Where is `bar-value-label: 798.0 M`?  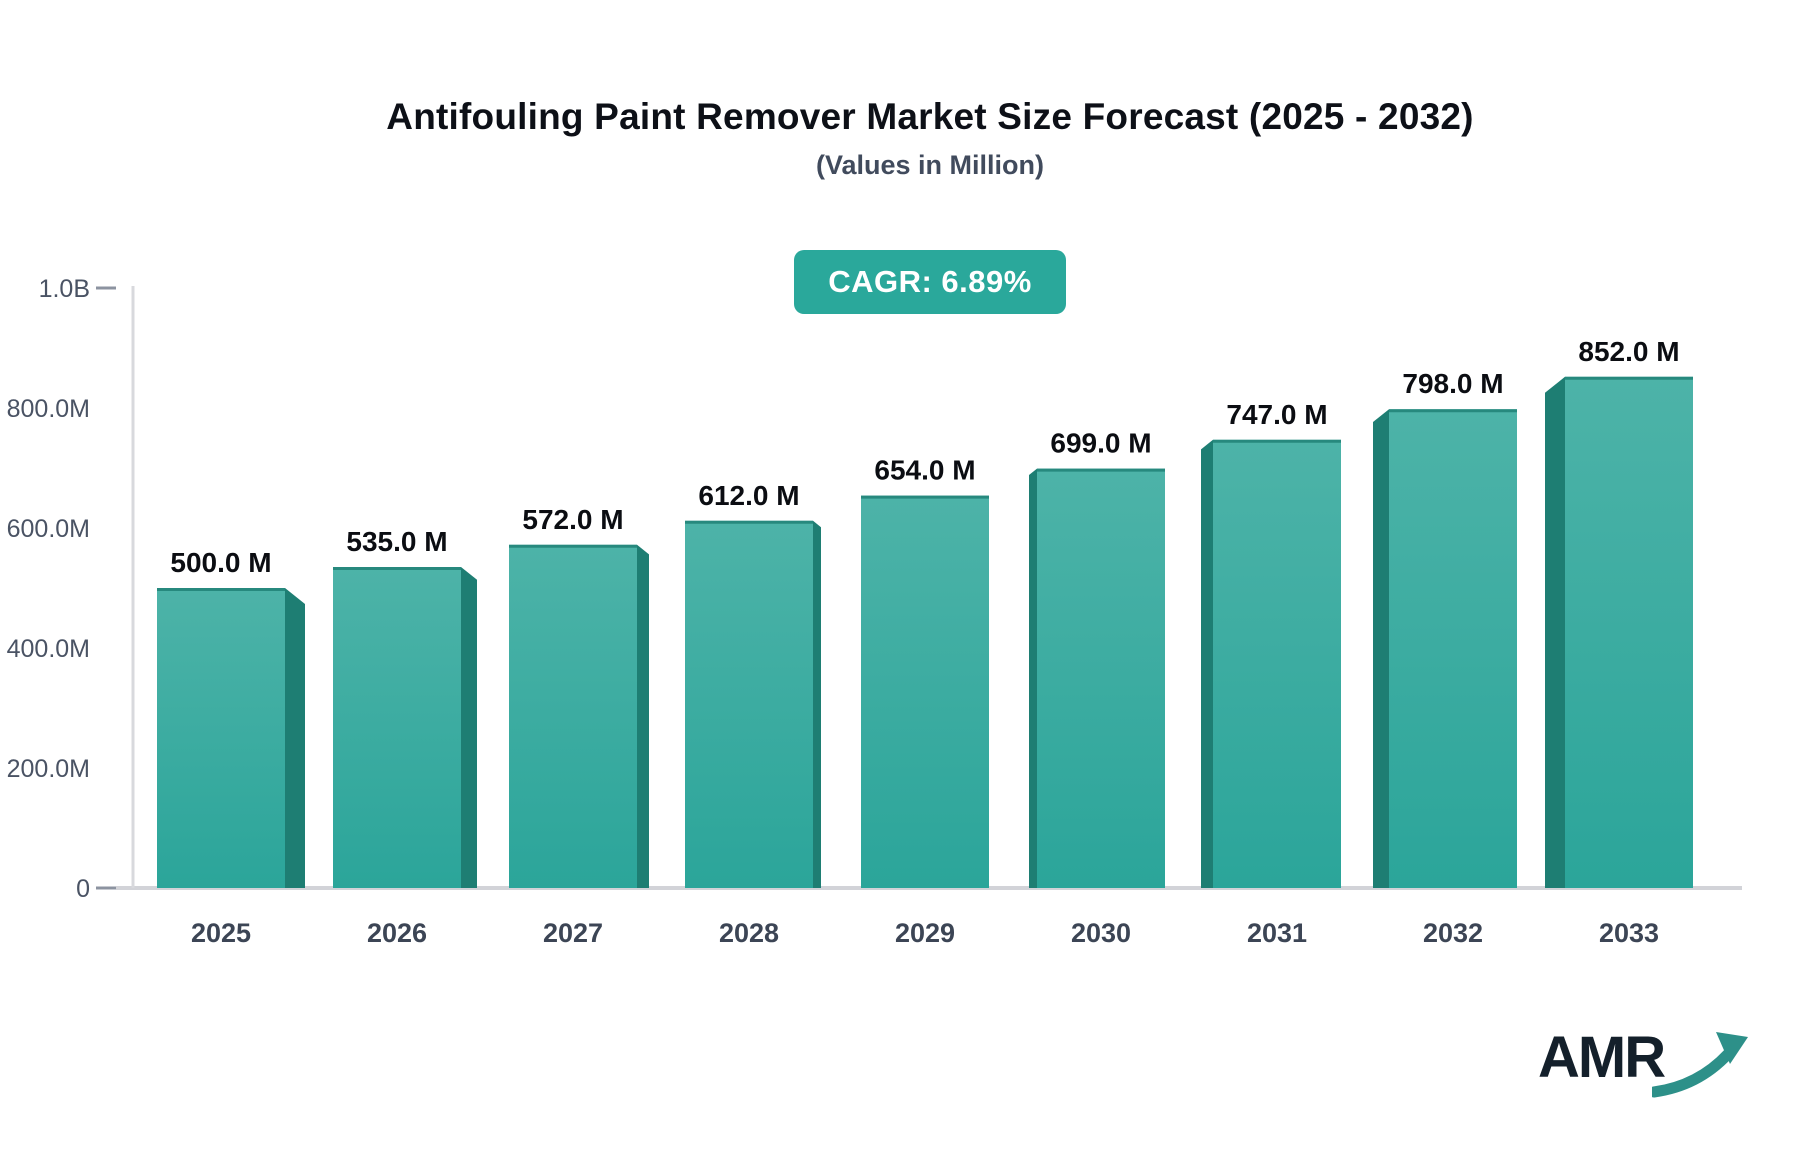
bar-value-label: 798.0 M is located at coordinates (1452, 383).